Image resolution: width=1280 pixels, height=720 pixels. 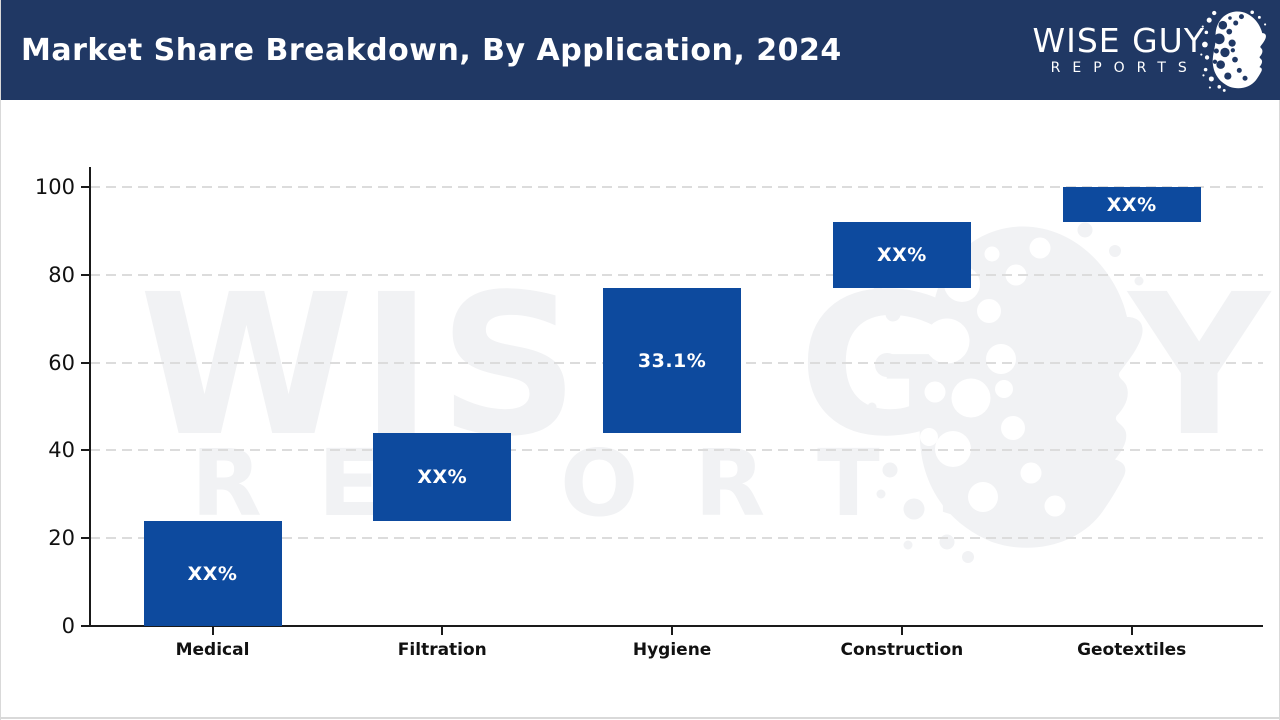 I want to click on x-tick-label-hygiene: Hygiene, so click(x=672, y=650).